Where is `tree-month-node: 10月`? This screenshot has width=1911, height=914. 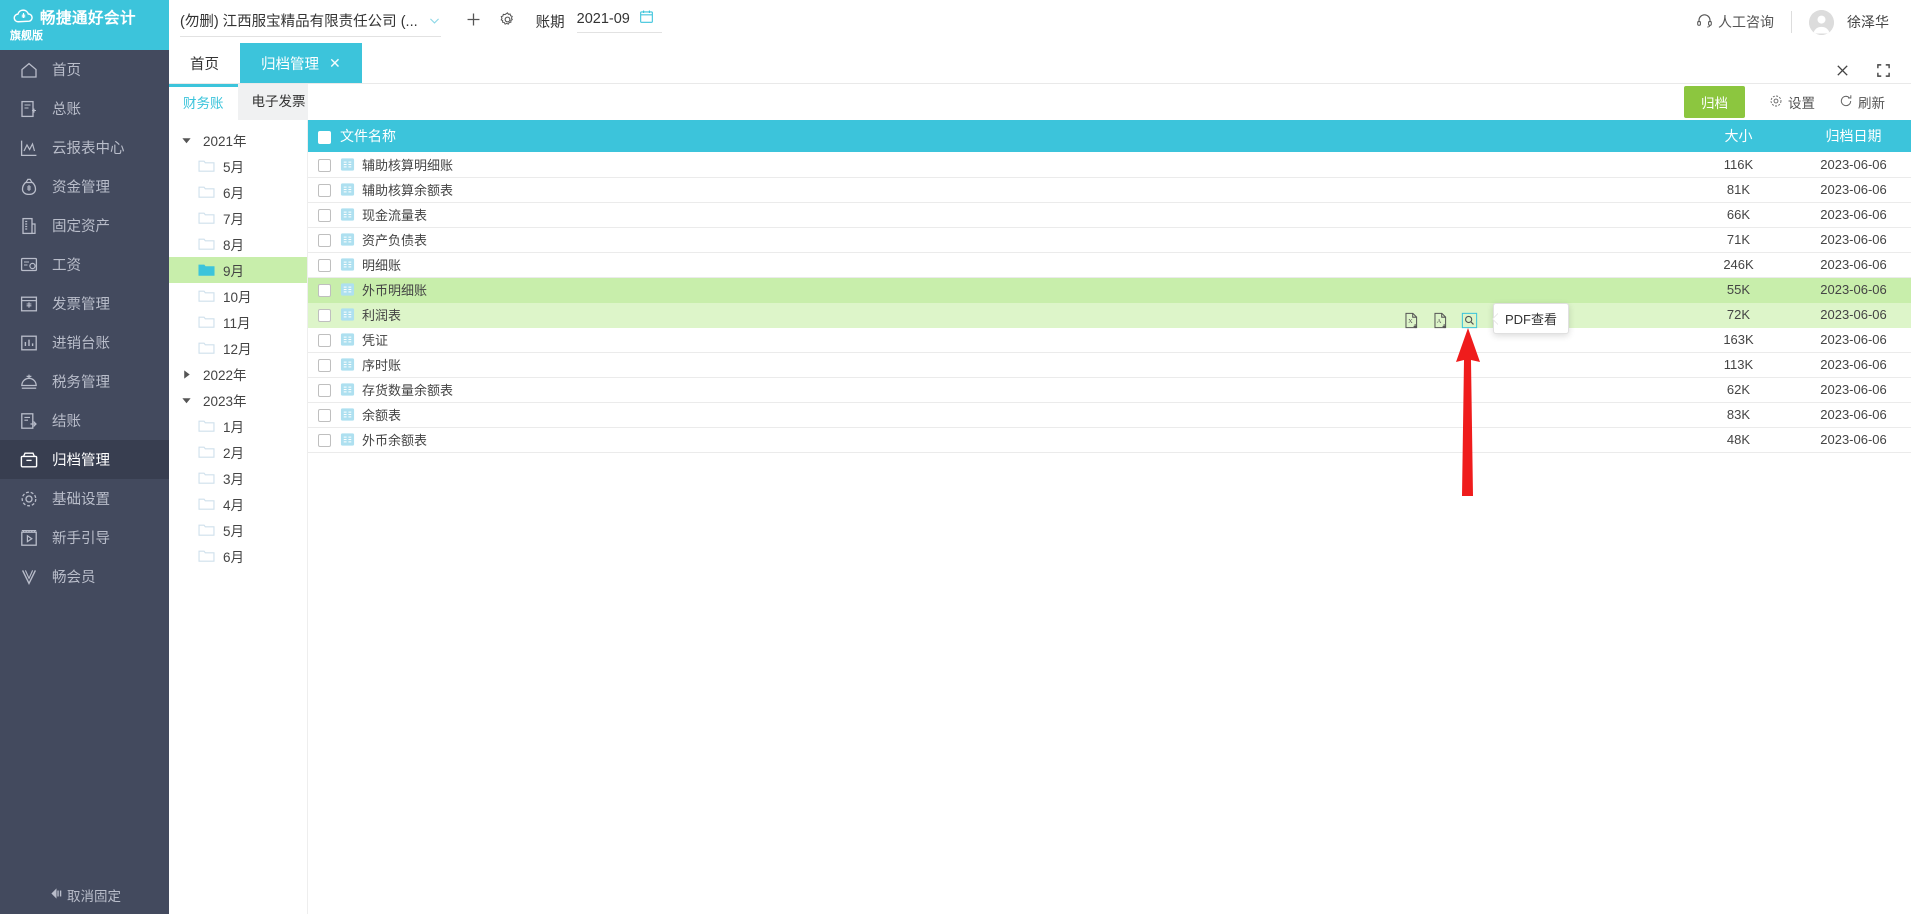
tree-month-node: 10月 is located at coordinates (238, 296).